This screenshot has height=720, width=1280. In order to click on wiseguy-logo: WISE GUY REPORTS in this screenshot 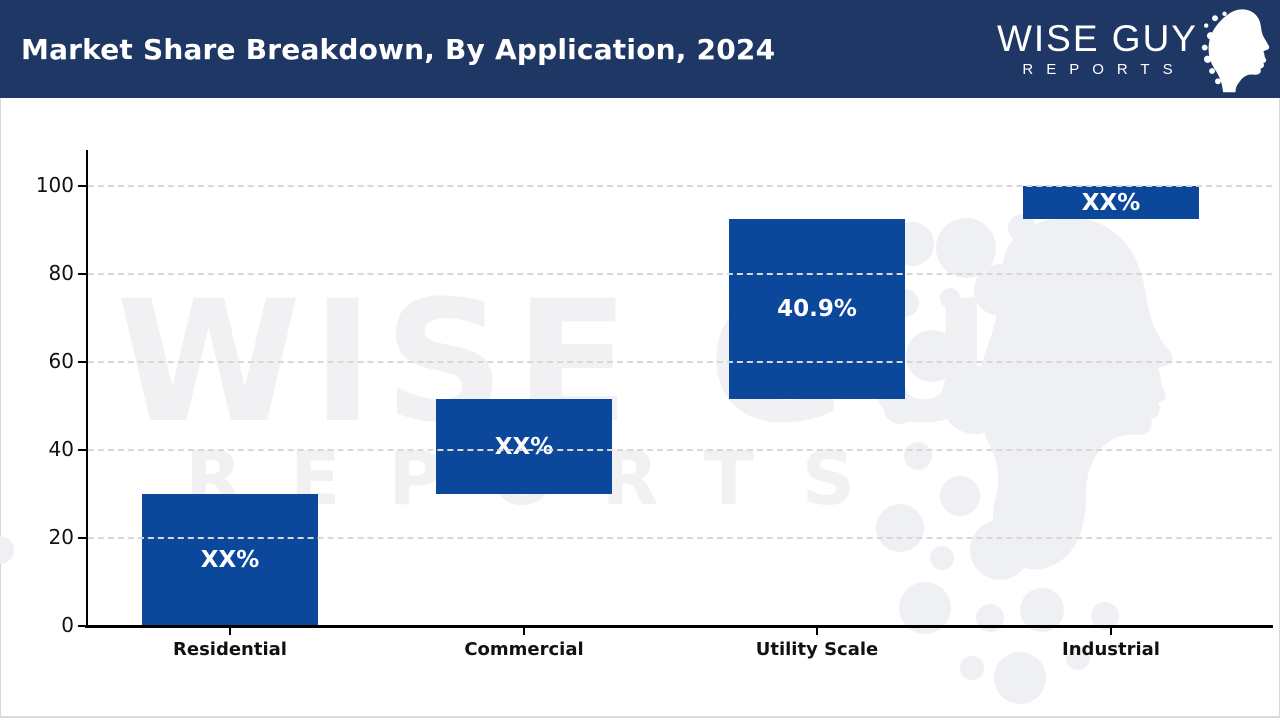, I will do `click(1136, 49)`.